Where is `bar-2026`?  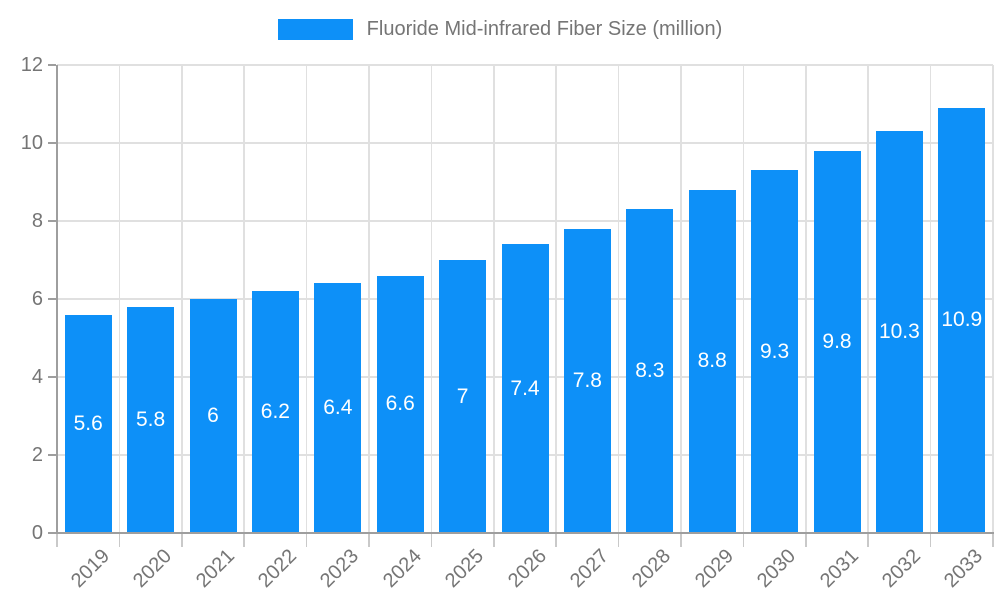
bar-2026 is located at coordinates (525, 388).